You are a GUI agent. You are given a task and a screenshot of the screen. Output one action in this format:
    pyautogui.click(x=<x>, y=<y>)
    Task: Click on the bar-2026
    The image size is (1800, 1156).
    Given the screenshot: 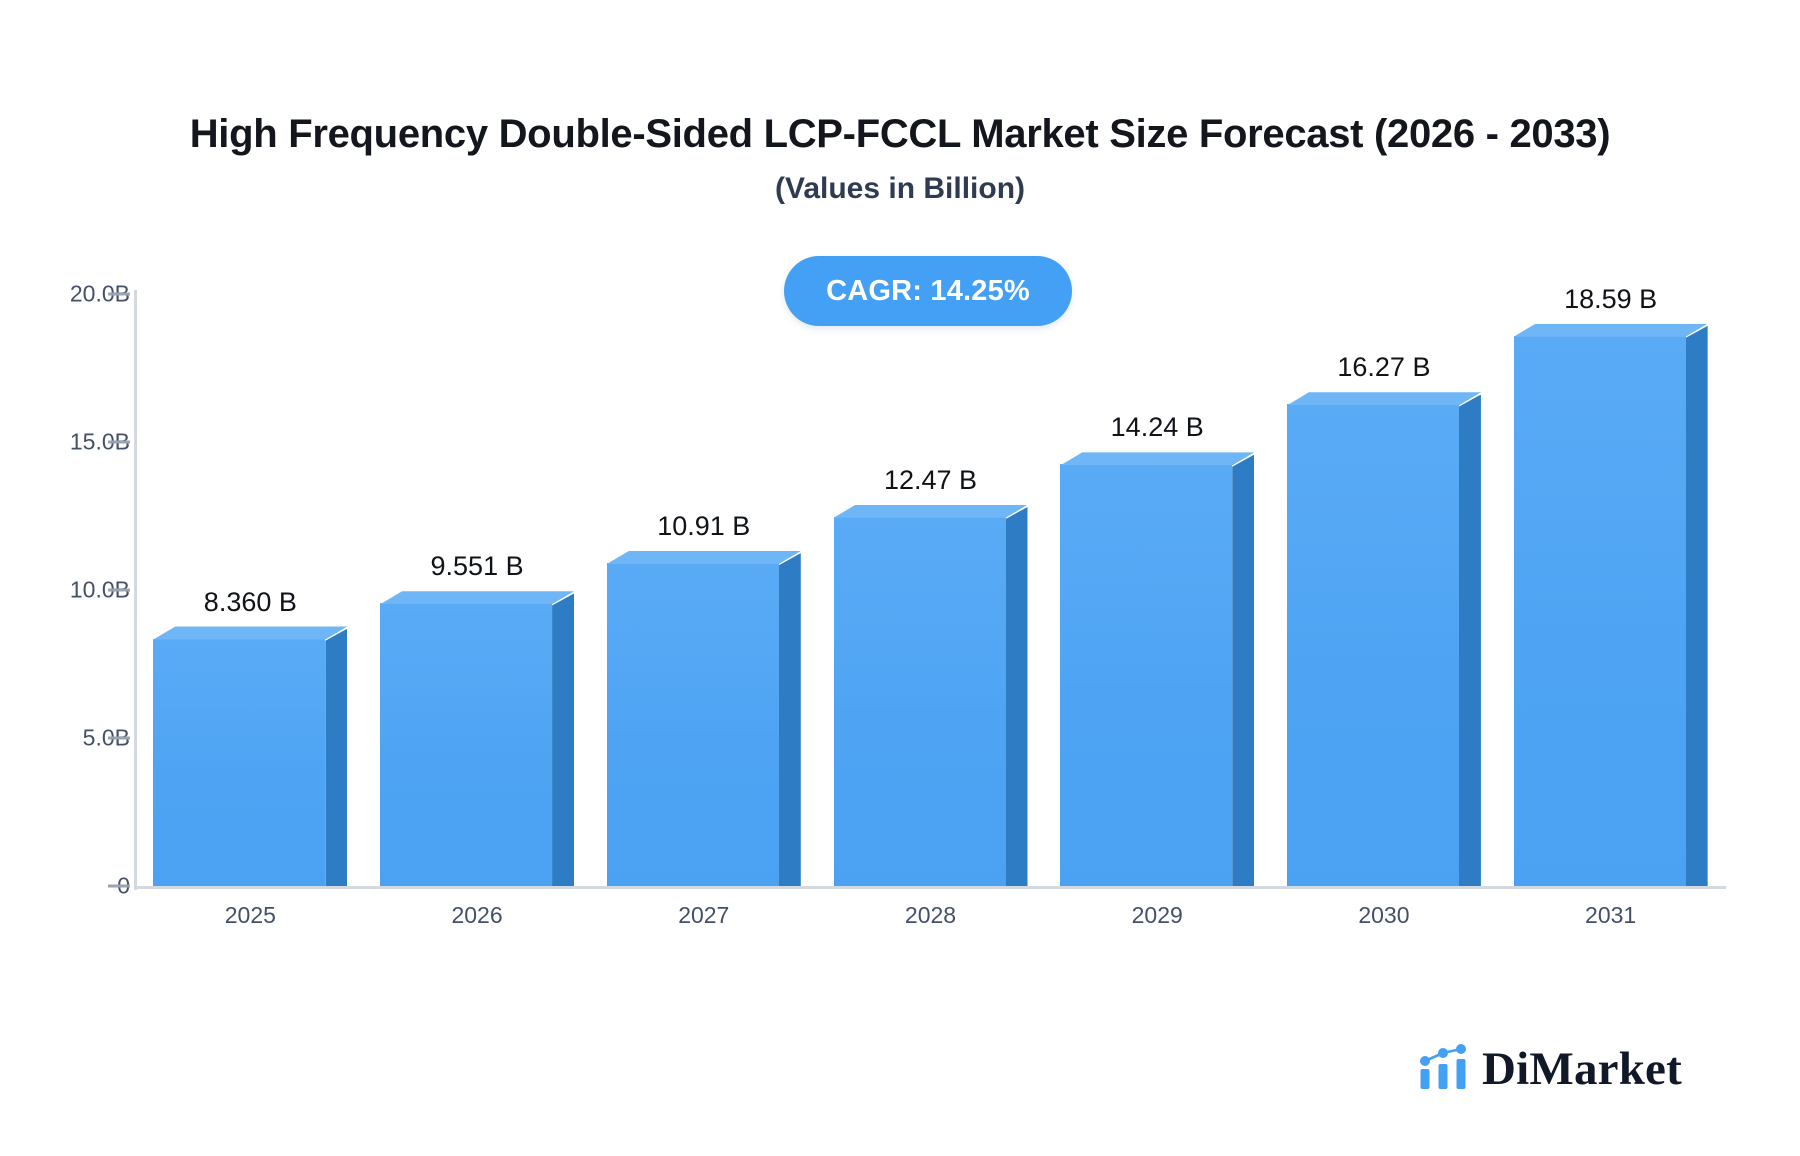 What is the action you would take?
    pyautogui.click(x=477, y=738)
    